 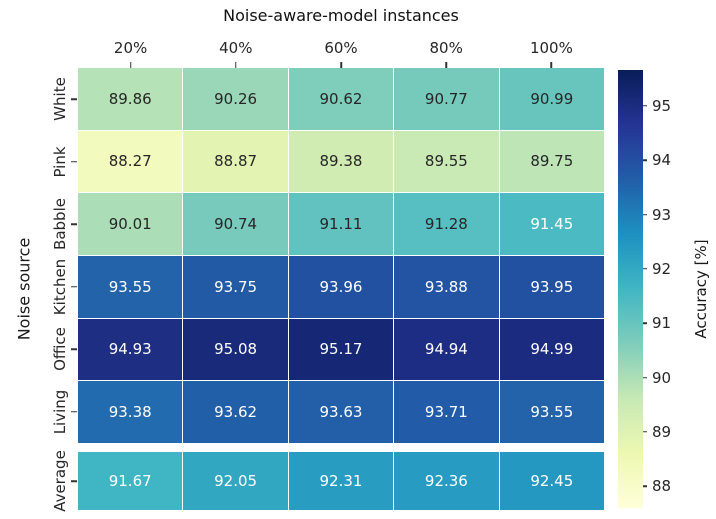 I want to click on x-tick-label: 100%, so click(x=551, y=48).